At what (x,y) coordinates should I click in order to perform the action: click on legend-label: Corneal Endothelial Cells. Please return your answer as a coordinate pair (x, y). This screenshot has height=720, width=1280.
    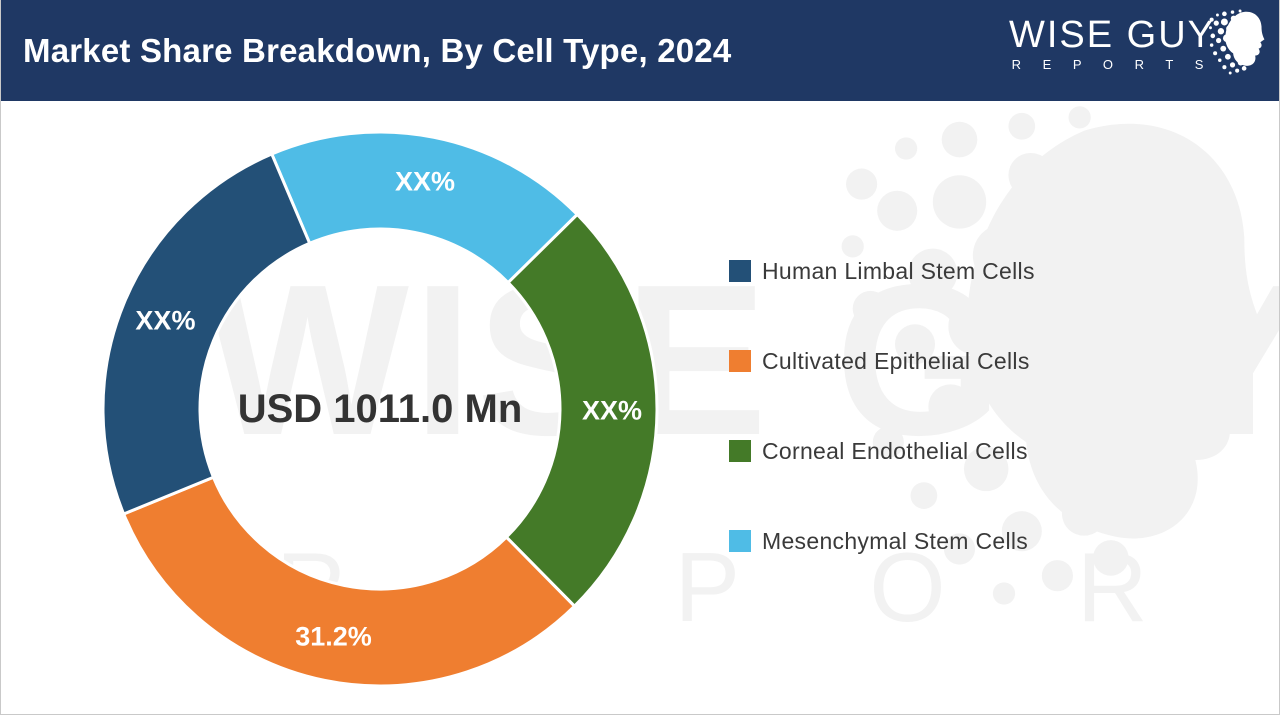
    Looking at the image, I should click on (895, 450).